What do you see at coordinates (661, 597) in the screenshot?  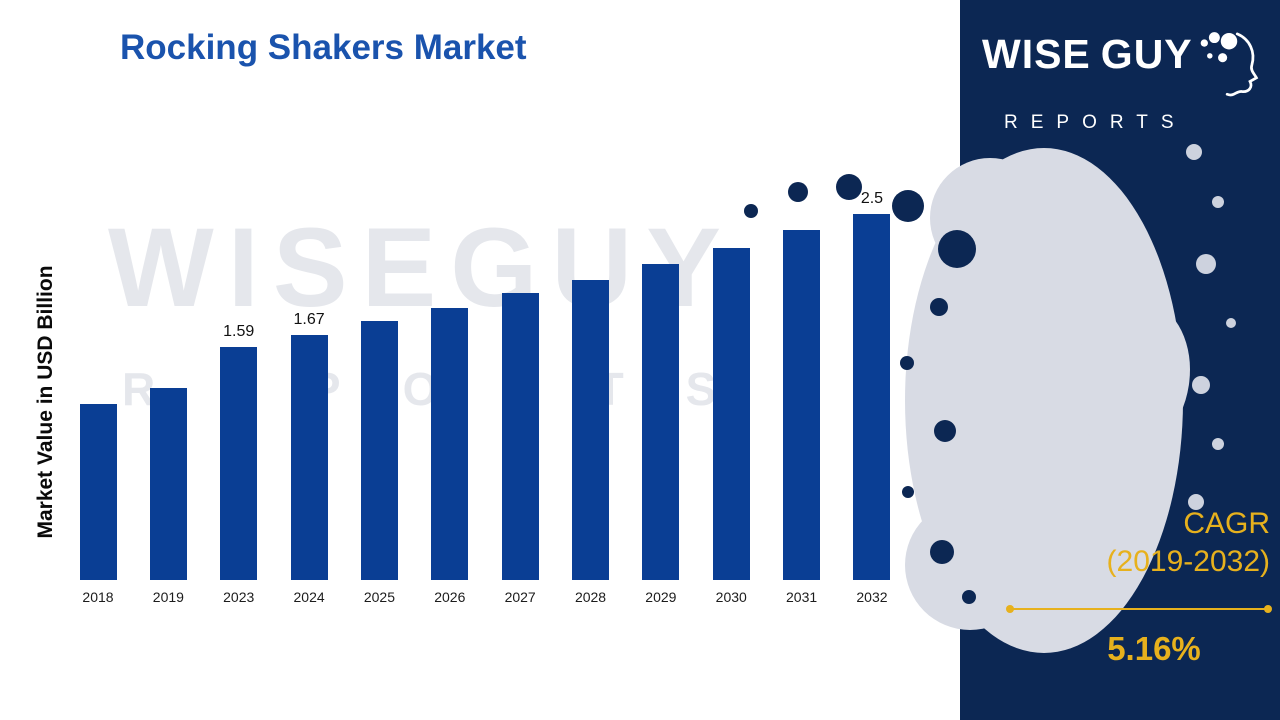 I see `x-axis-tick-label: 2029` at bounding box center [661, 597].